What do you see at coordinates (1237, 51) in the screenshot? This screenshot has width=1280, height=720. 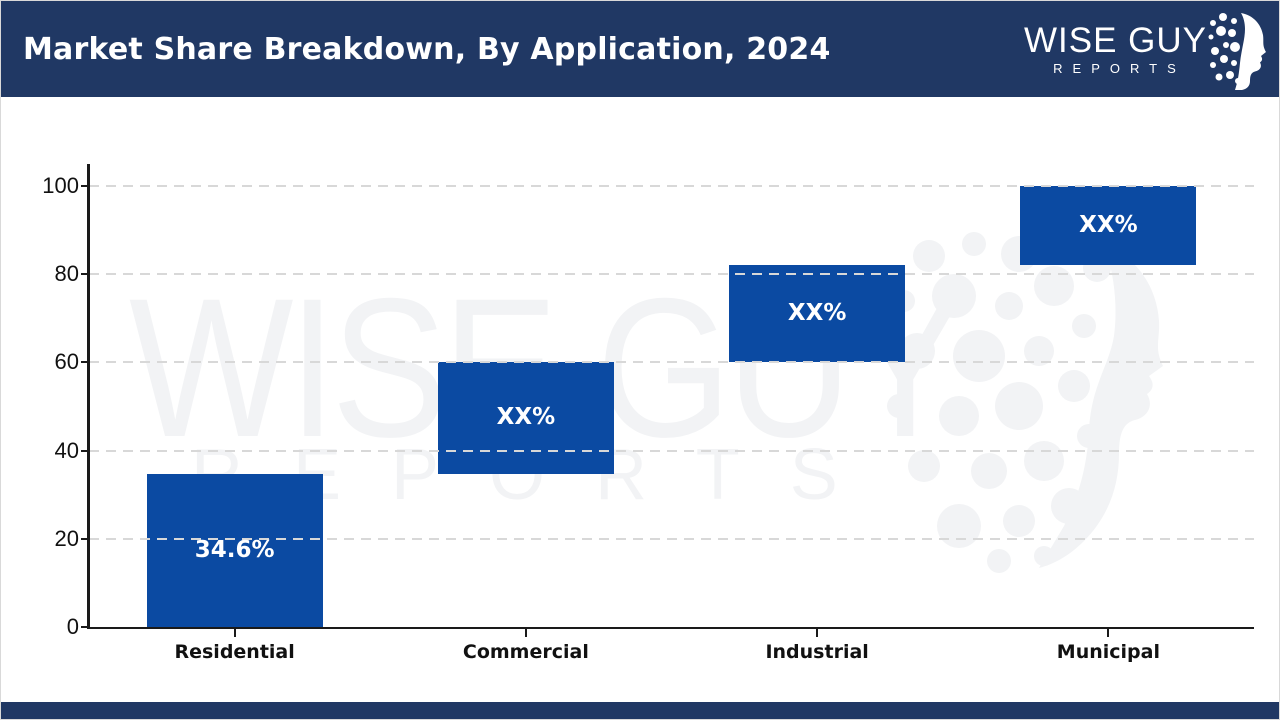 I see `brand-head-icon` at bounding box center [1237, 51].